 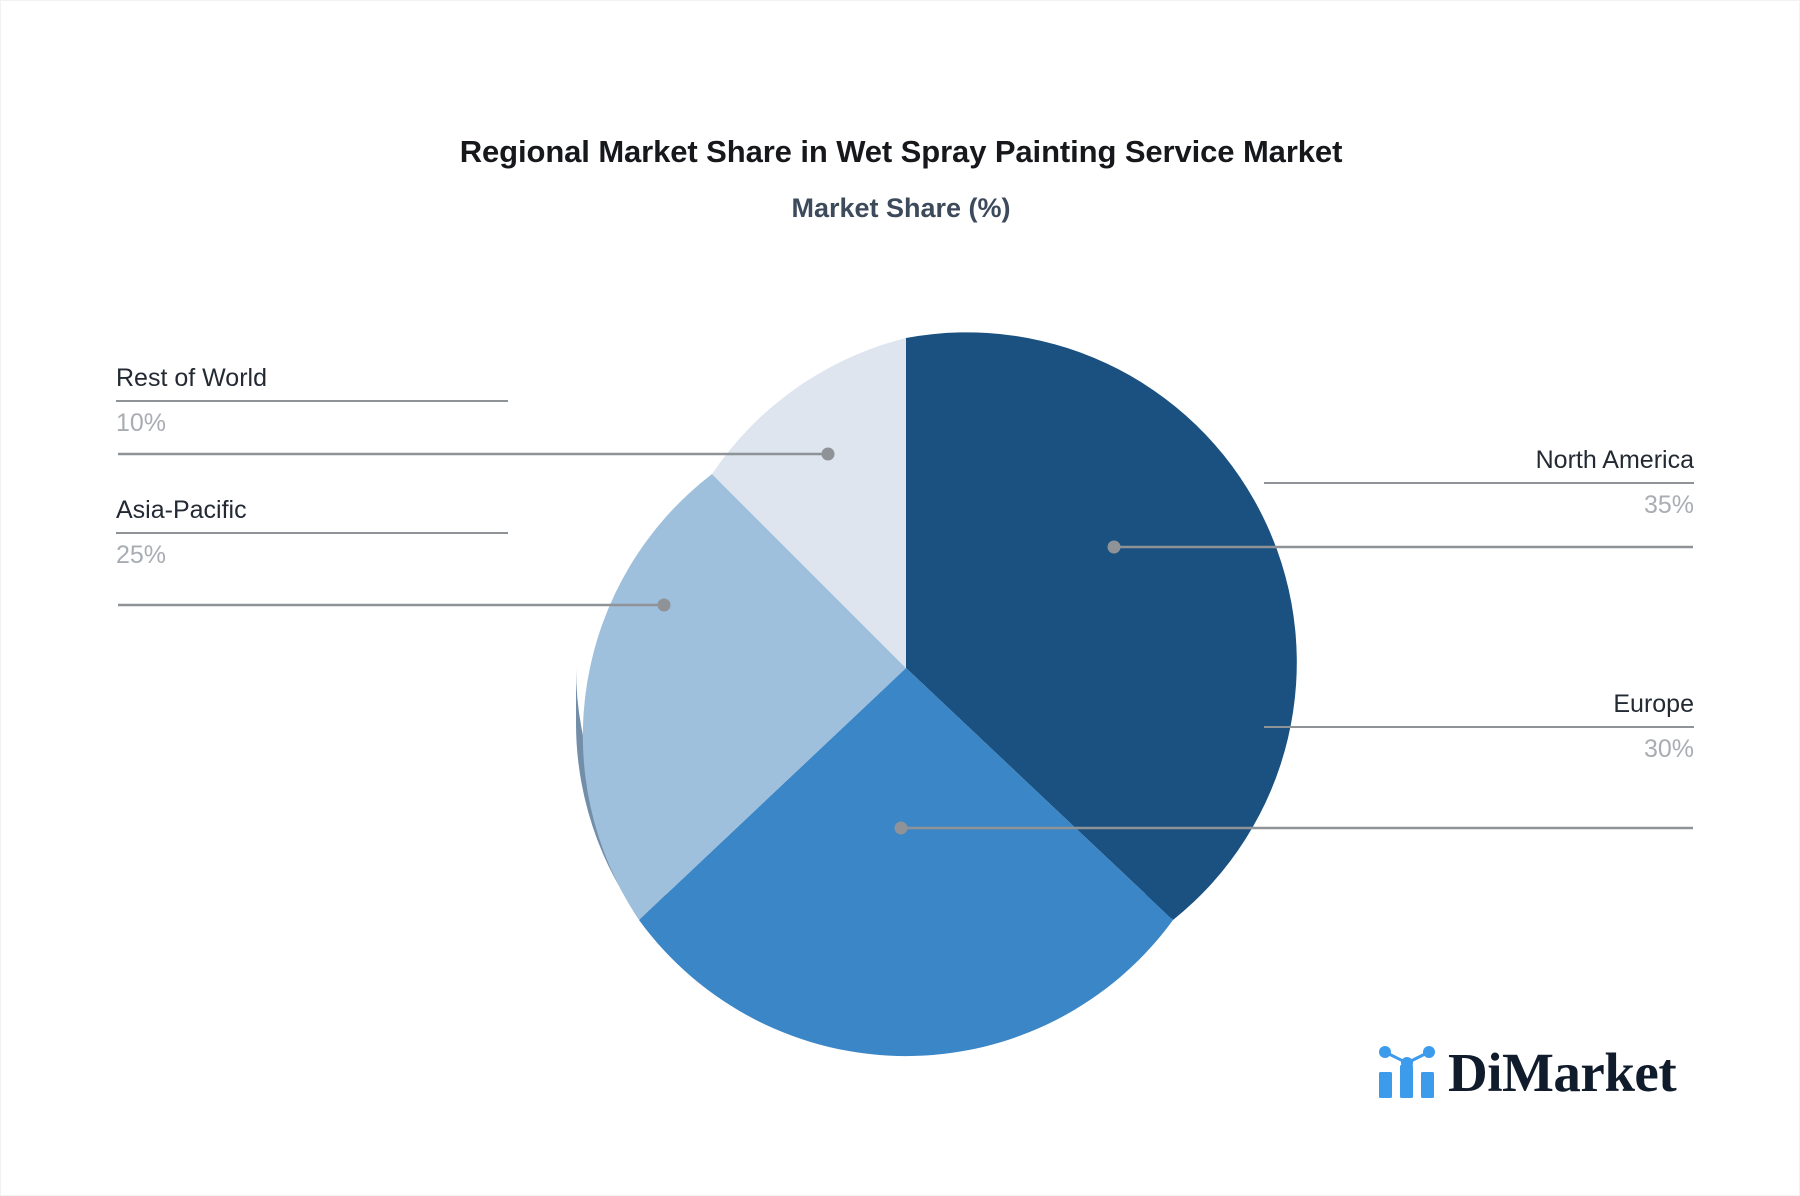 I want to click on pie-label-name-rest-of-world: Rest of World, so click(x=191, y=378).